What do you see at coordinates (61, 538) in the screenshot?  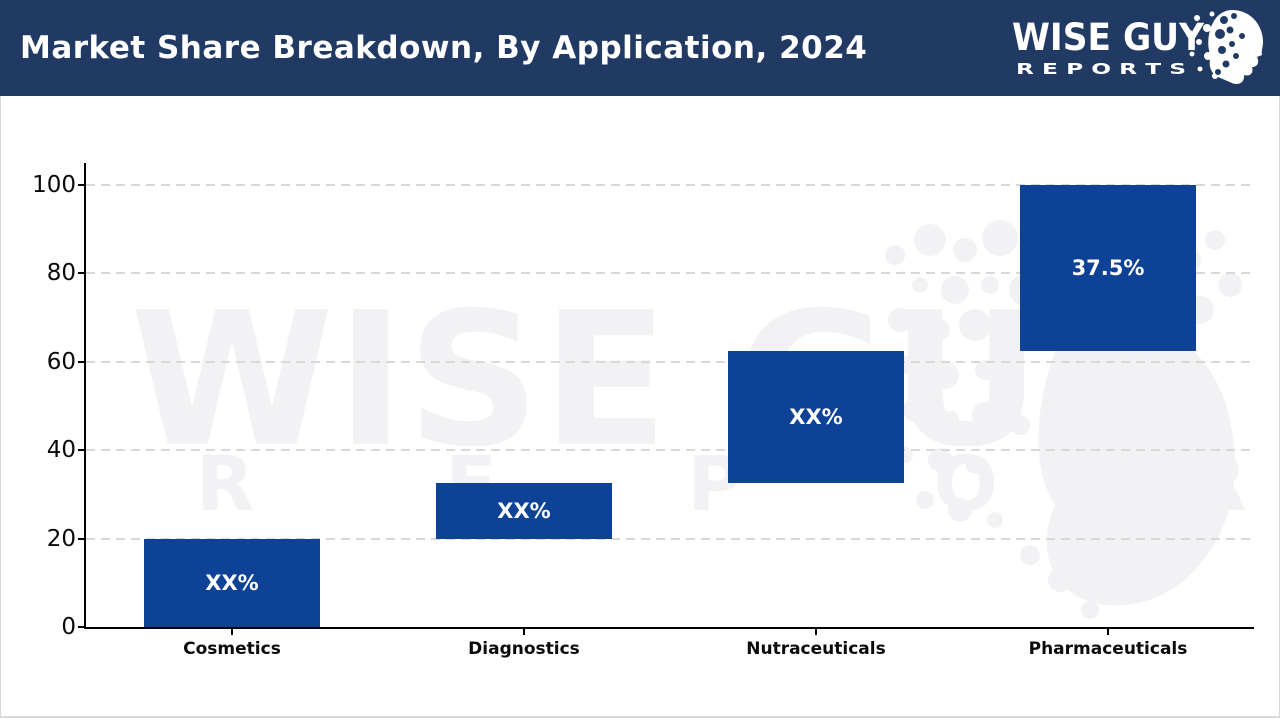 I see `y-tick-label: 20` at bounding box center [61, 538].